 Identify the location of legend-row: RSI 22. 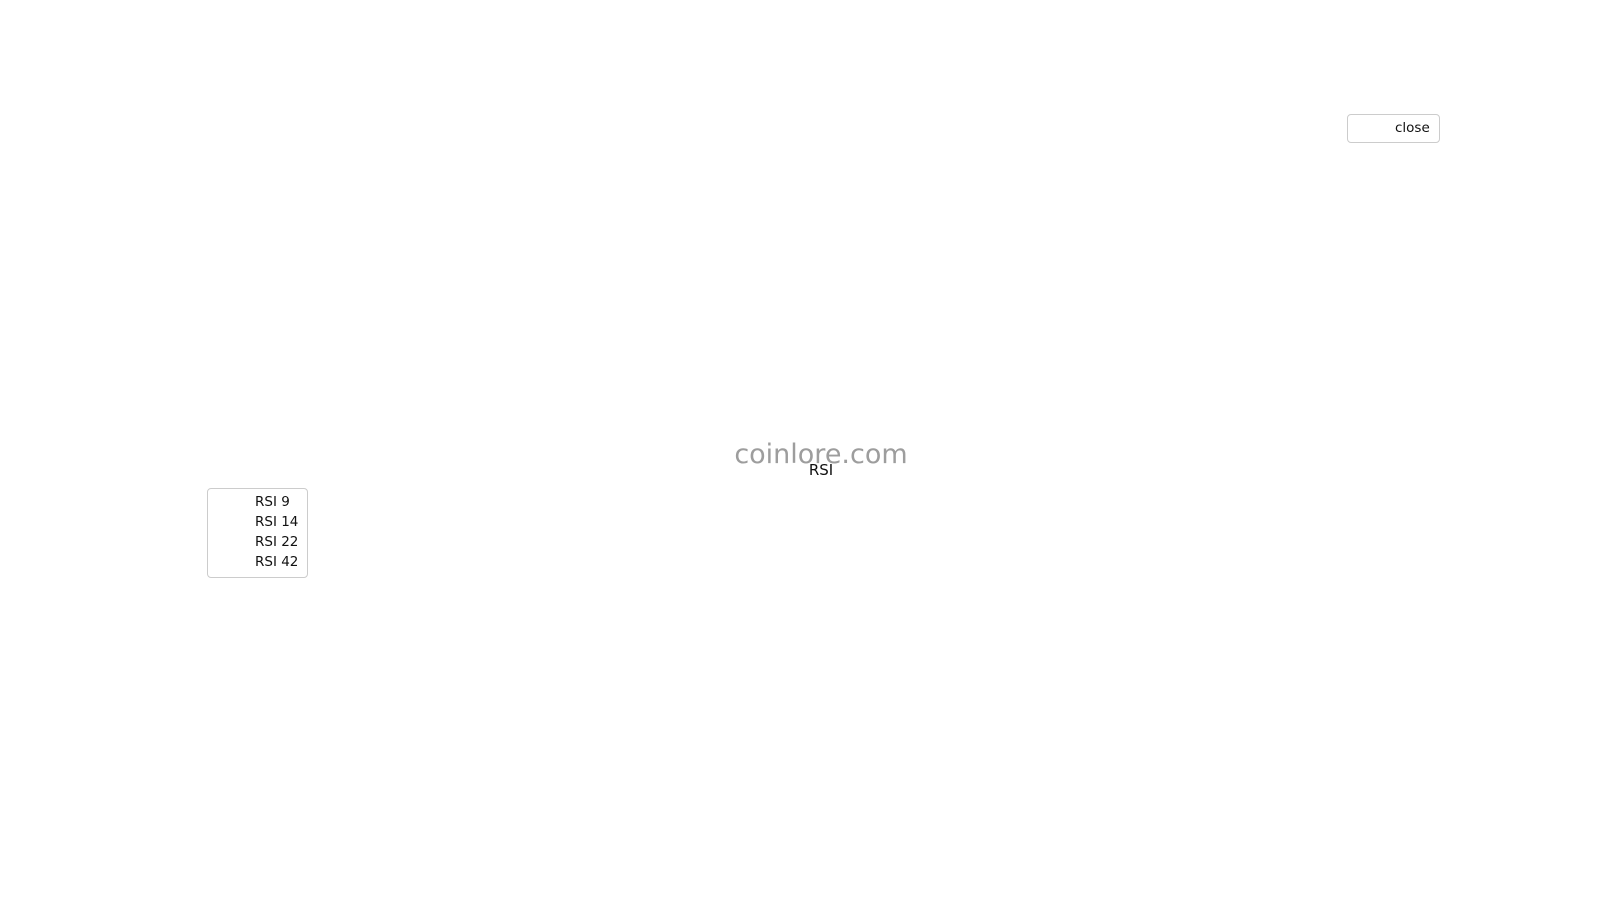
(257, 543).